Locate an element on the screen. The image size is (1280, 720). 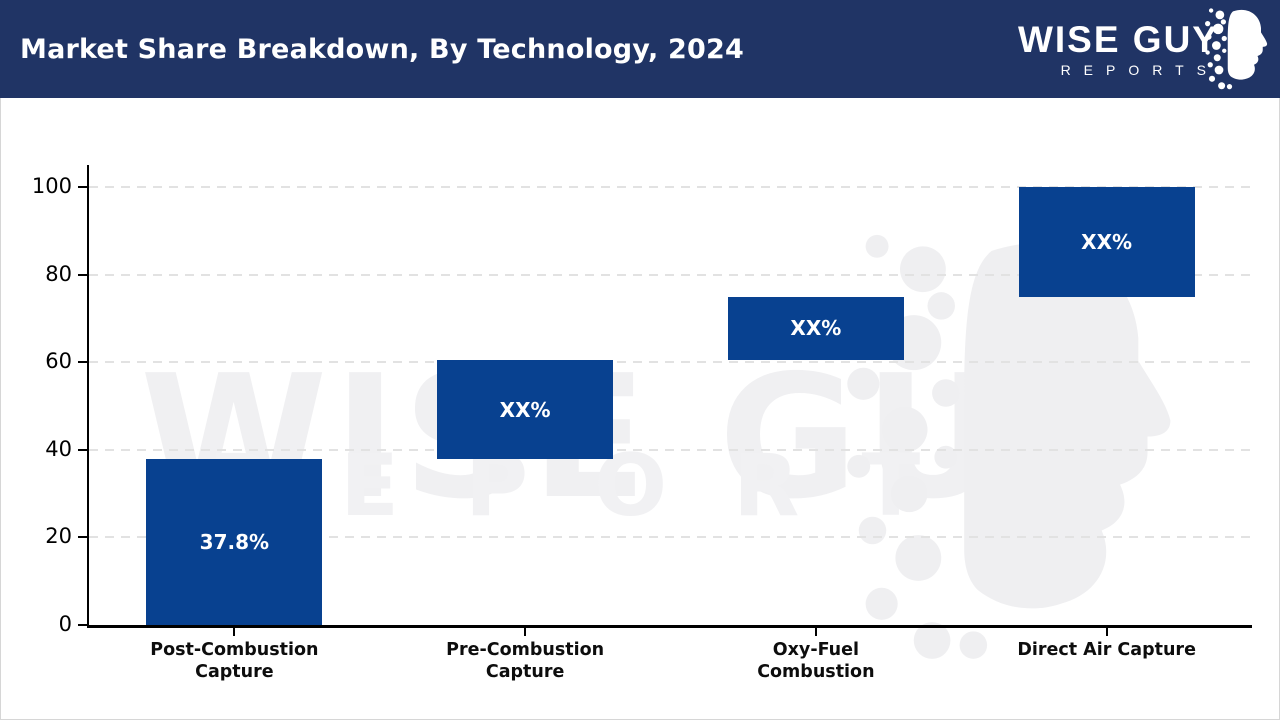
x-axis-line is located at coordinates (669, 626).